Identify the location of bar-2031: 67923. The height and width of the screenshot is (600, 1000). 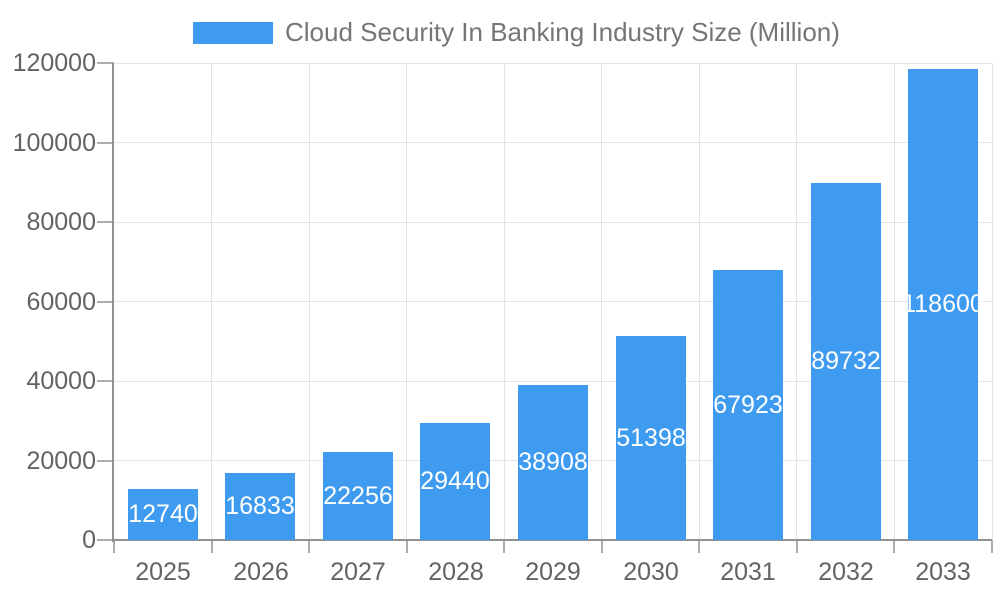
(748, 405).